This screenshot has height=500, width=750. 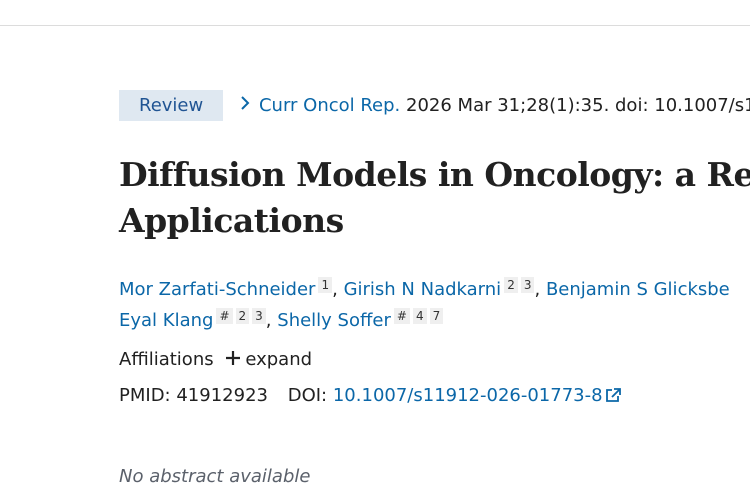 What do you see at coordinates (279, 359) in the screenshot?
I see `expand-toggle: expand` at bounding box center [279, 359].